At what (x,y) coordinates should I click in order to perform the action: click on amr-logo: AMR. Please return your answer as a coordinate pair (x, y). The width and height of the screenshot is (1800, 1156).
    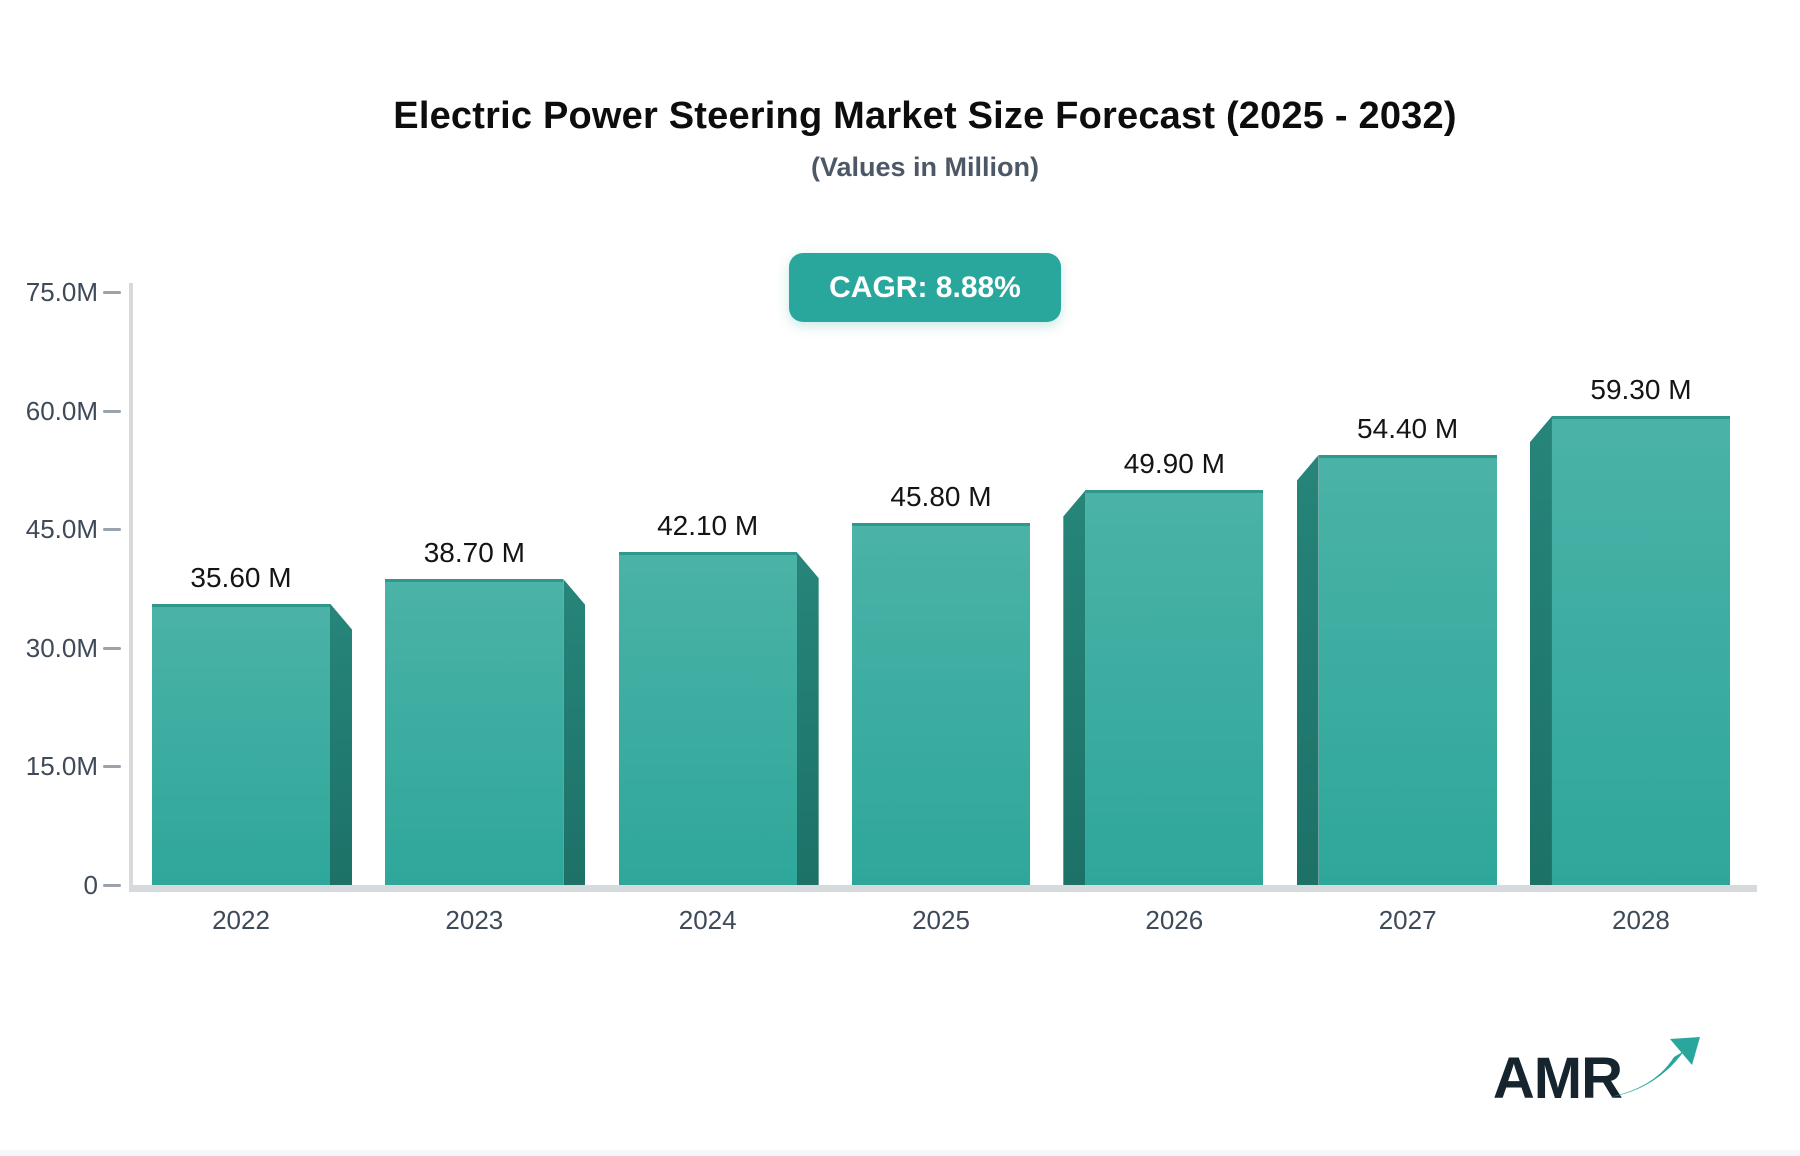
    Looking at the image, I should click on (1602, 1071).